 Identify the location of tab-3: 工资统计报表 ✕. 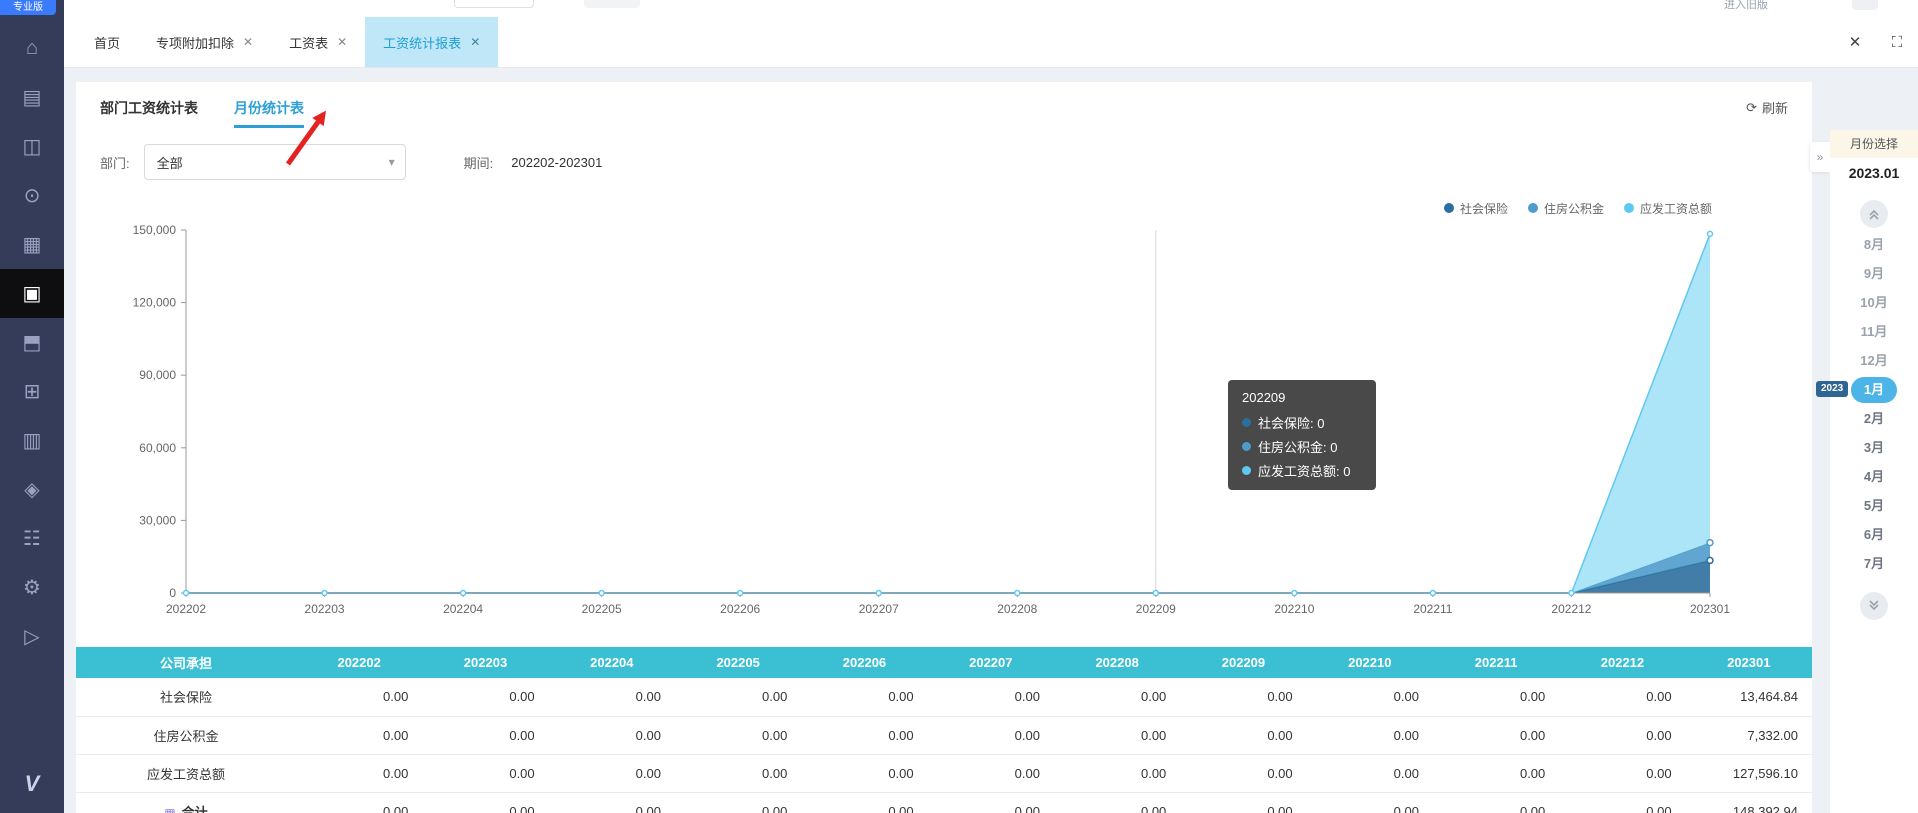
(432, 42).